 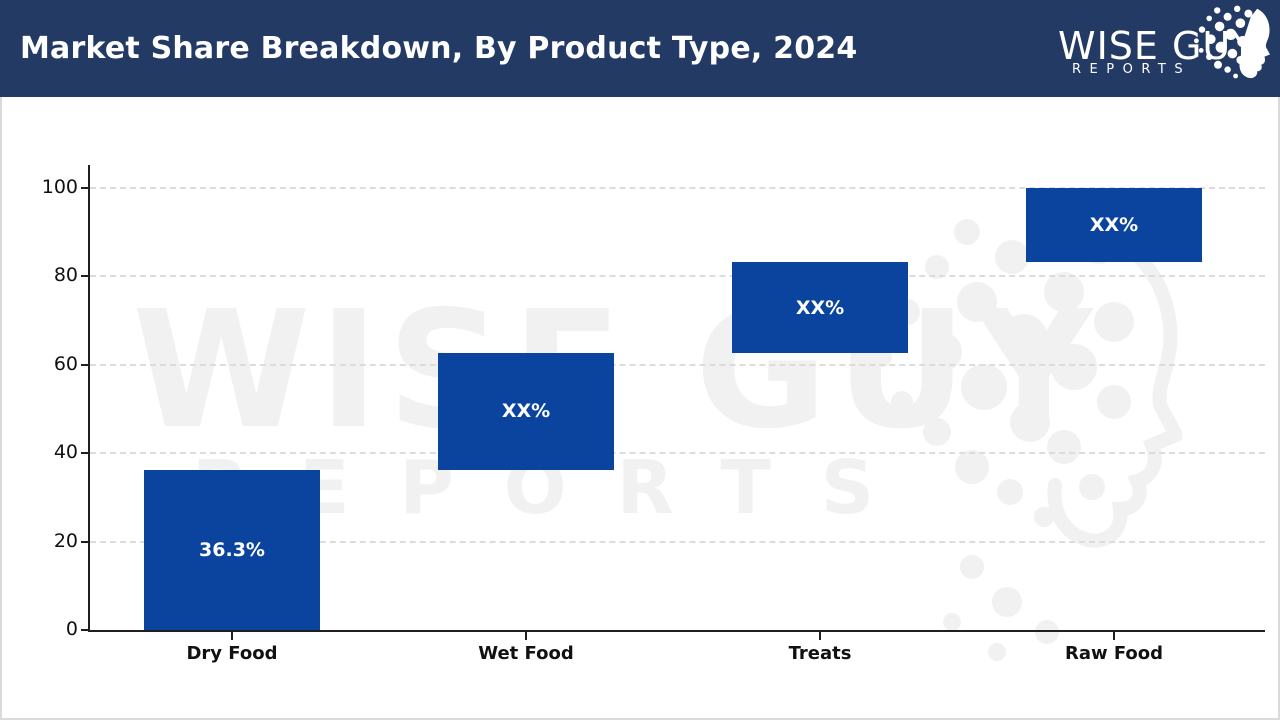 I want to click on y-tick-label: 60, so click(x=65, y=363).